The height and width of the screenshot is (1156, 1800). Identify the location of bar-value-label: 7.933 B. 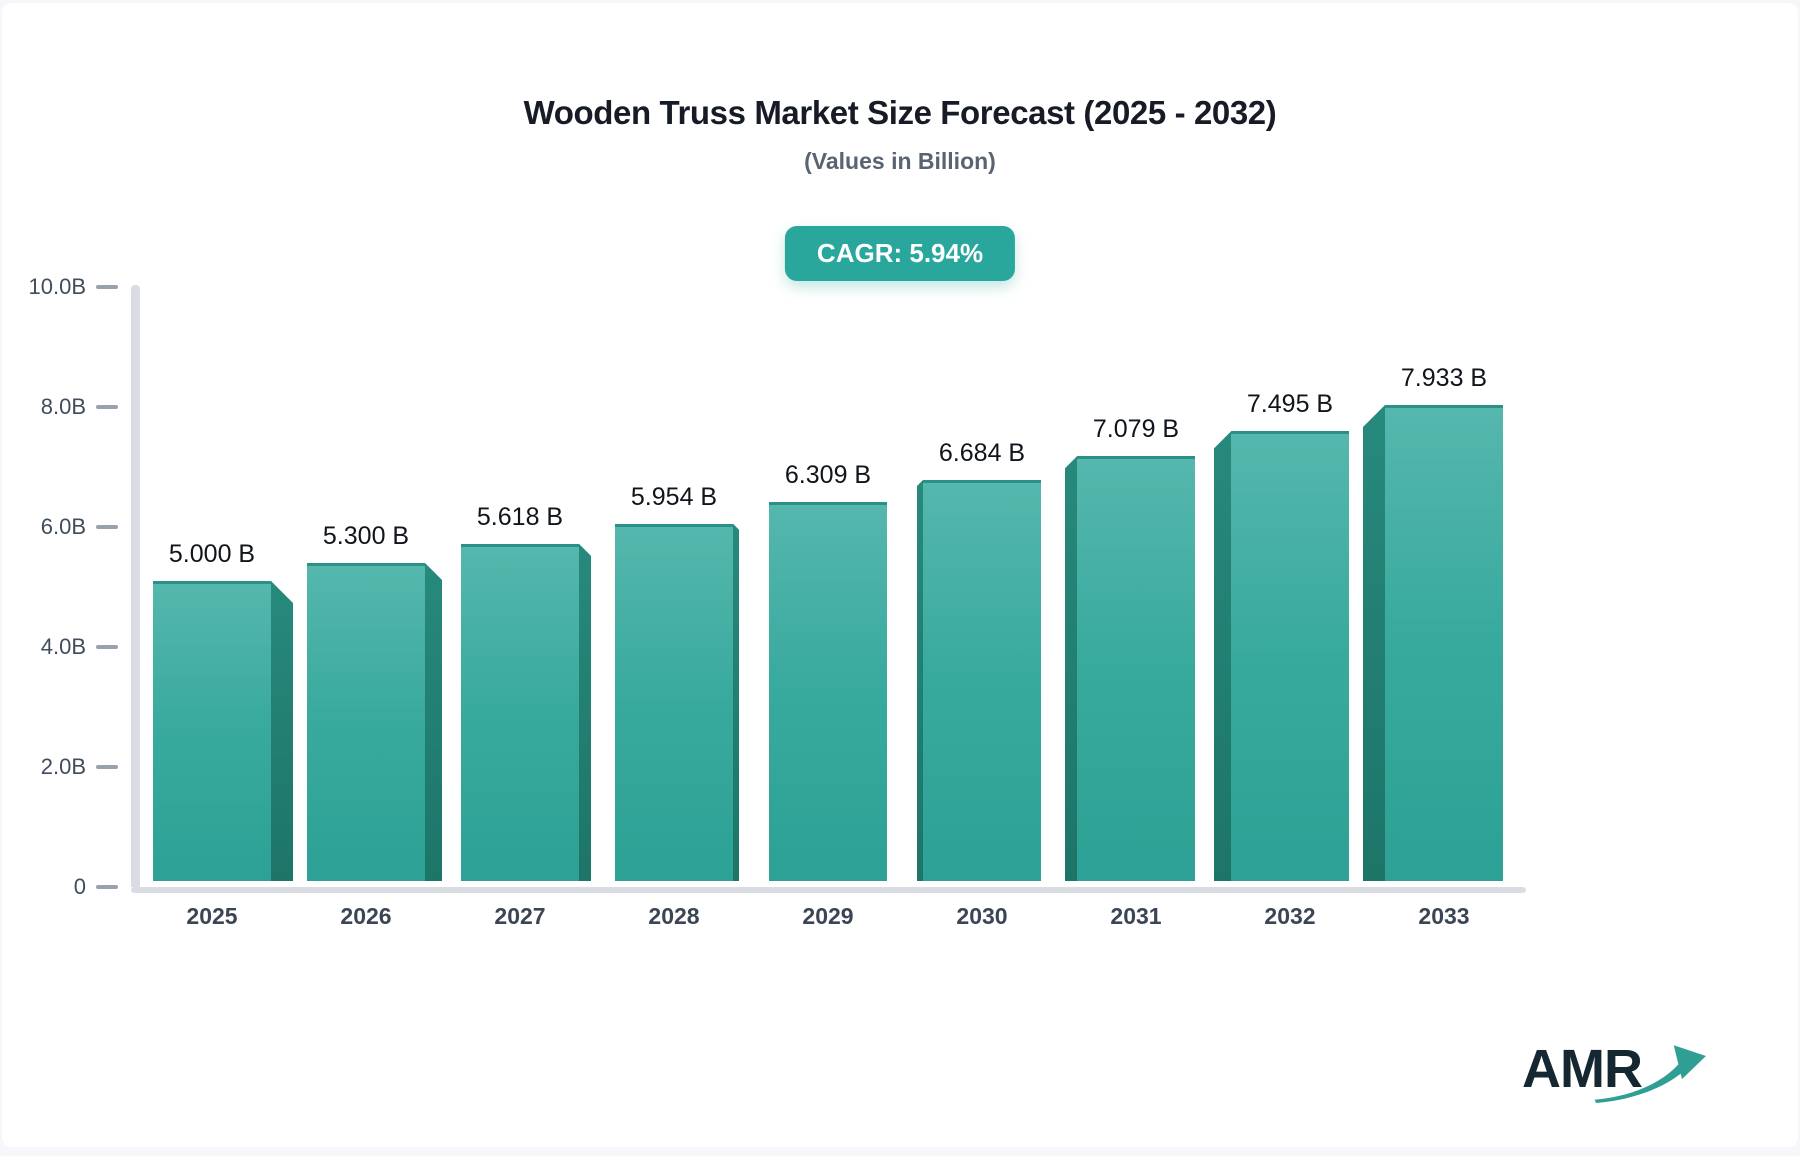
(1444, 378).